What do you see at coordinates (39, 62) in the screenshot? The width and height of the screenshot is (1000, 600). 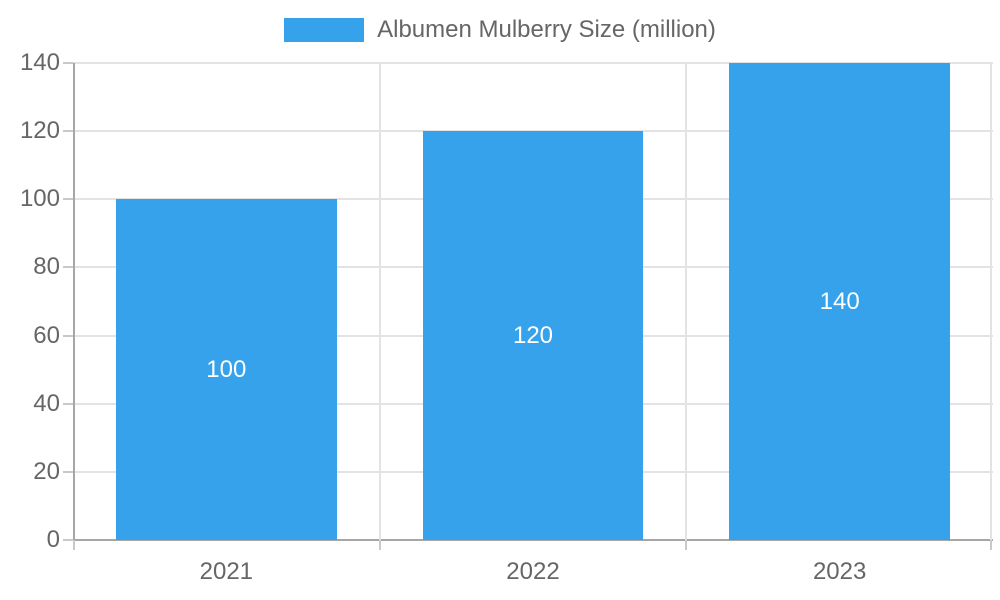 I see `y-axis-label-140: 140` at bounding box center [39, 62].